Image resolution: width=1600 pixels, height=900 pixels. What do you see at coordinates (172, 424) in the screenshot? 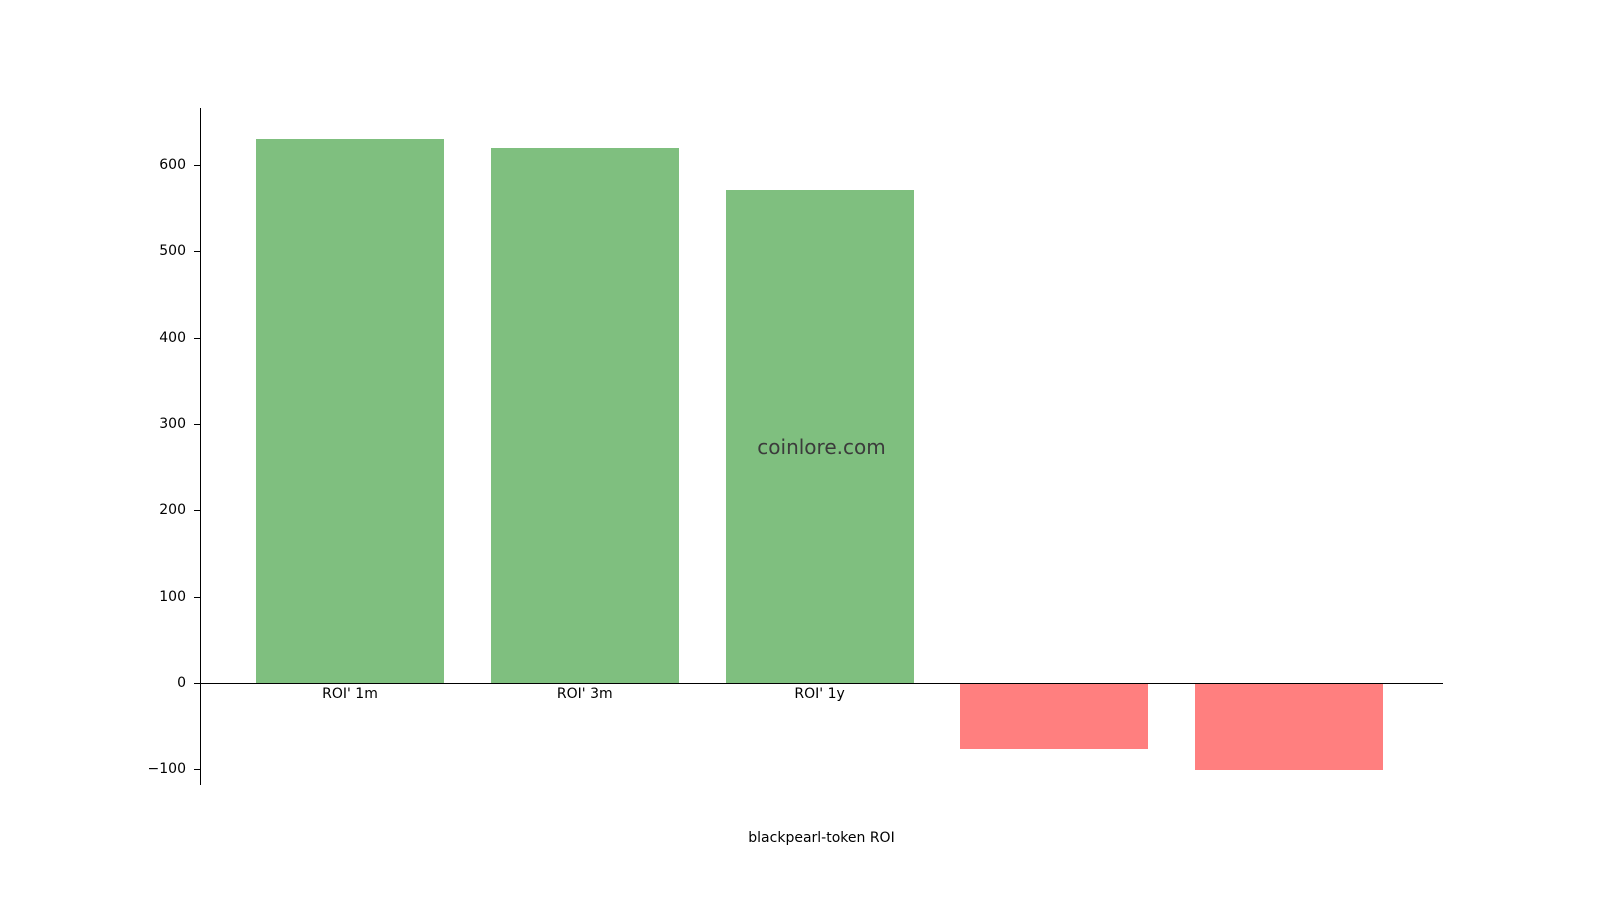
I see `y-tick-label: 300` at bounding box center [172, 424].